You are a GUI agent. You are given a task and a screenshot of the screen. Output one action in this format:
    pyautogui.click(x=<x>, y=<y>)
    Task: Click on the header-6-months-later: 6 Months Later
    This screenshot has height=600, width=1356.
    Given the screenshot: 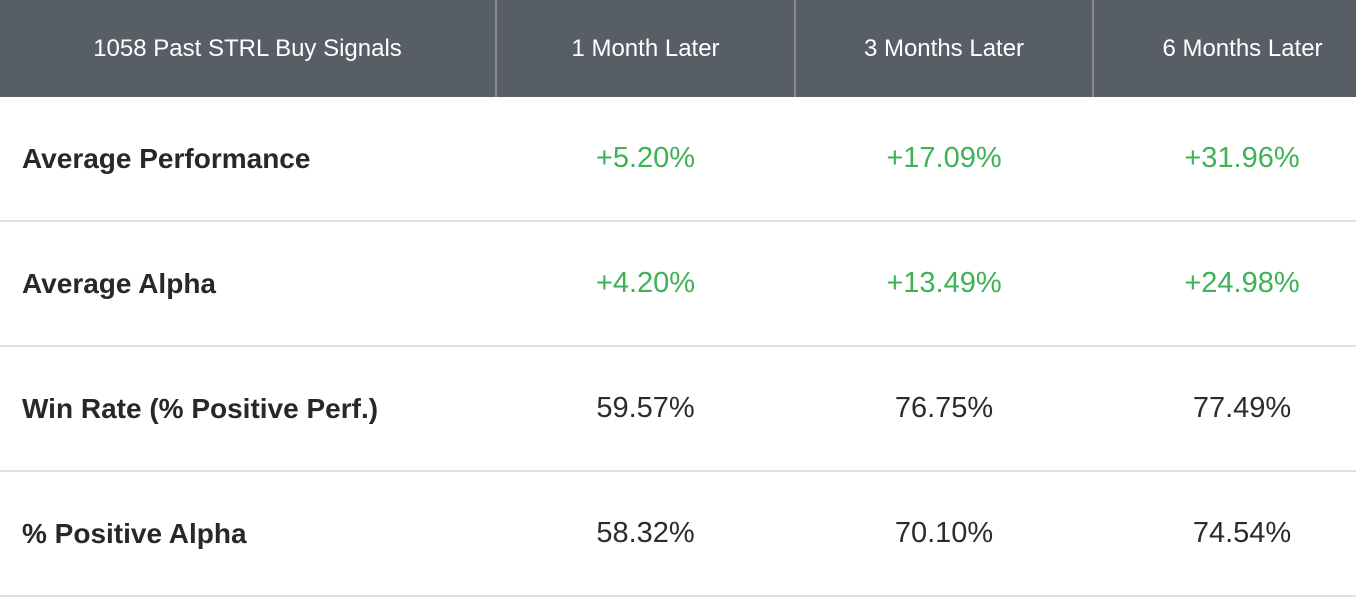 What is the action you would take?
    pyautogui.click(x=1224, y=48)
    